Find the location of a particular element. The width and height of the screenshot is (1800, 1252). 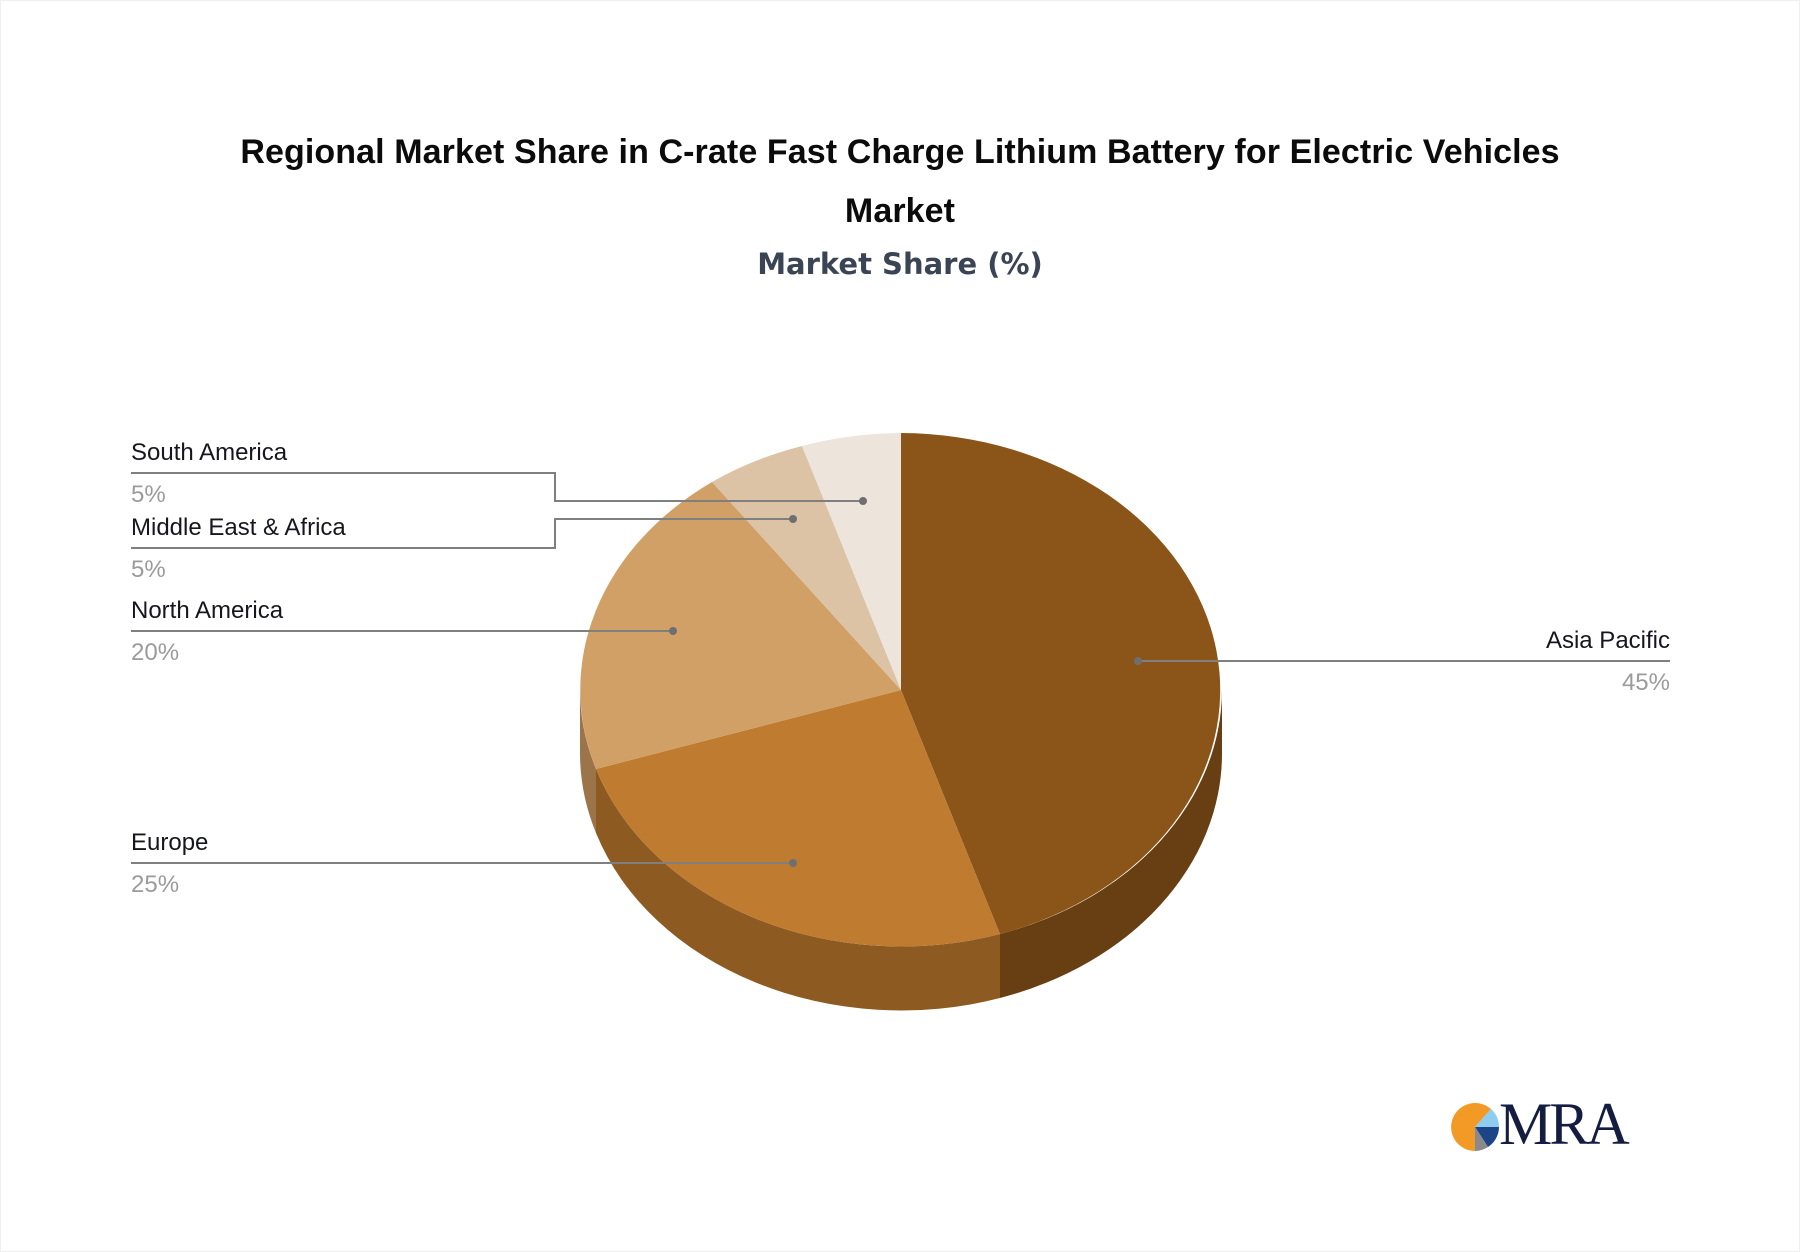

chart-subtitle: Market Share (%) is located at coordinates (900, 264).